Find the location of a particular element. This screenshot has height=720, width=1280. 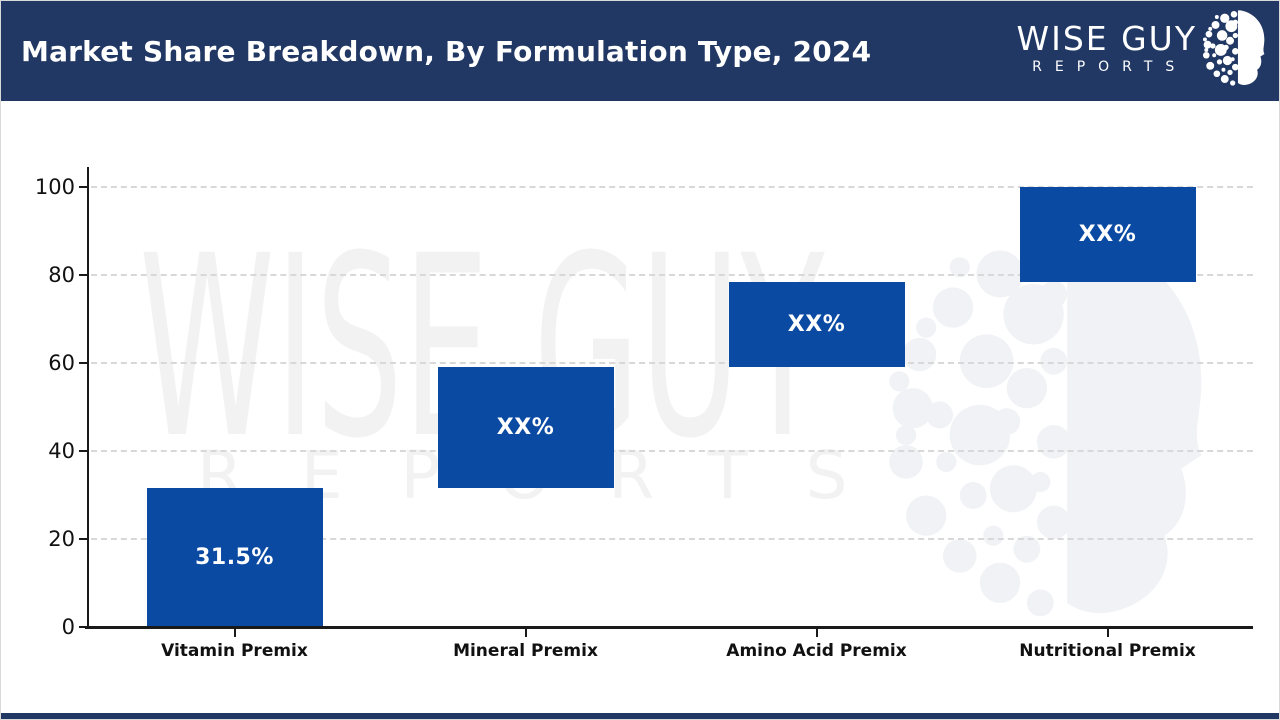

wiseguy-logo: WISE GUY REPORTS is located at coordinates (1141, 48).